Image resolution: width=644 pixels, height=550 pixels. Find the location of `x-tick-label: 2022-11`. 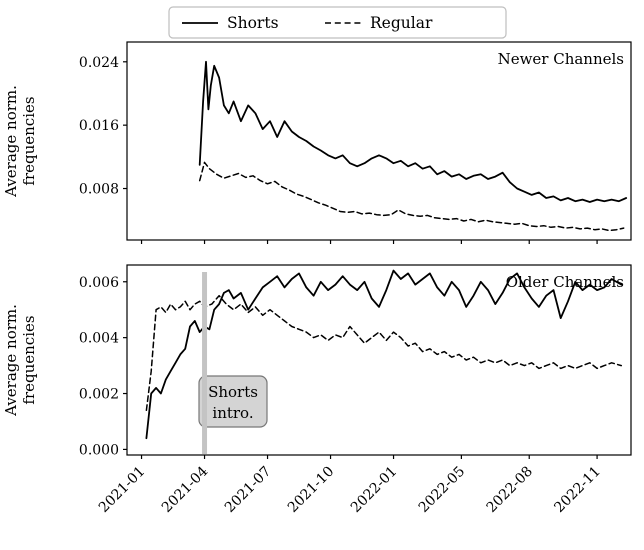

x-tick-label: 2022-11 is located at coordinates (577, 490).